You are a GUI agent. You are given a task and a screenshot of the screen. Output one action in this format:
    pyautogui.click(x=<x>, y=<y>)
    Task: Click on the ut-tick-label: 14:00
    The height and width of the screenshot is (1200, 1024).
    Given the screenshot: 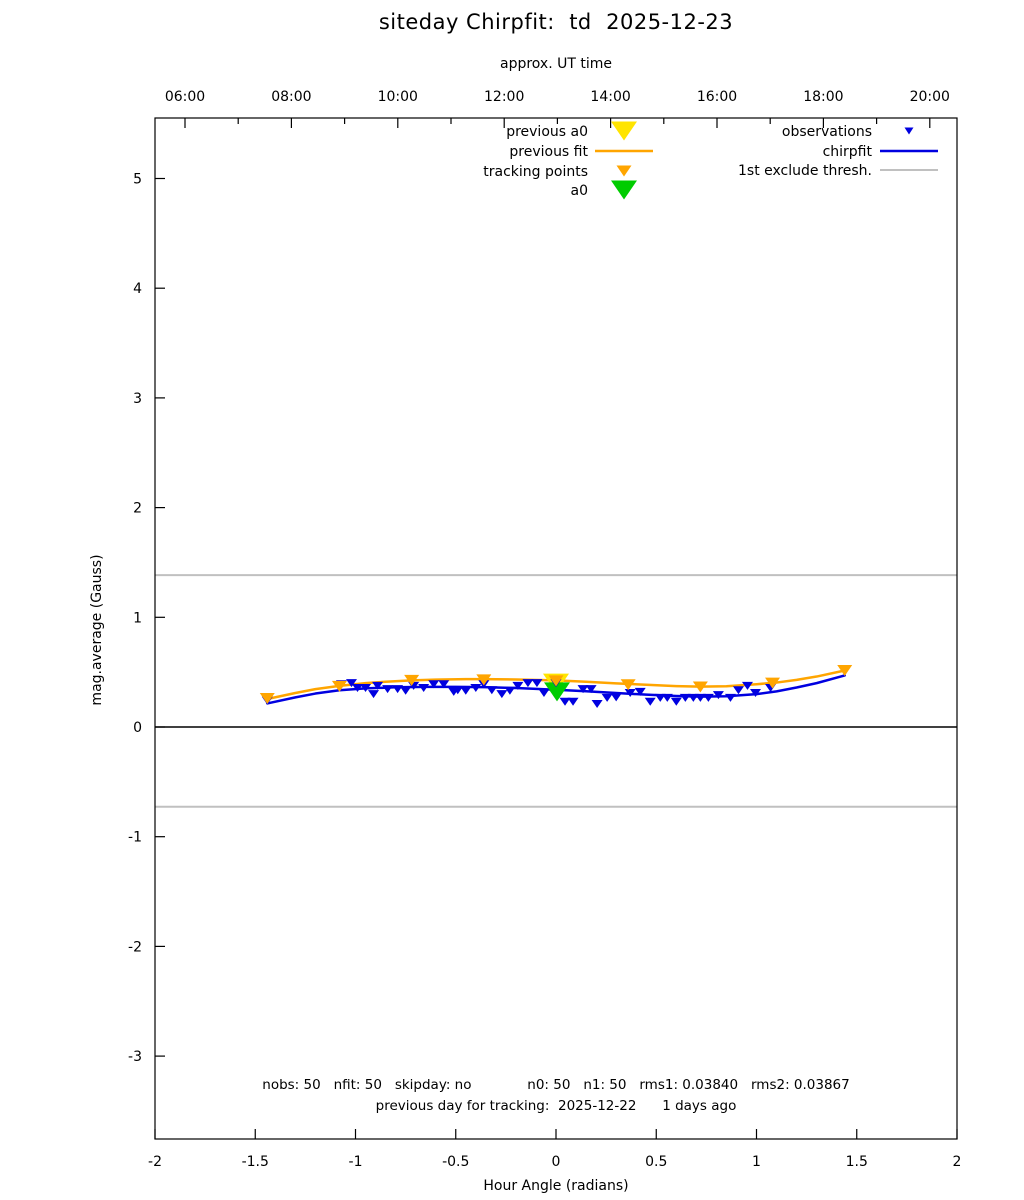 What is the action you would take?
    pyautogui.click(x=610, y=97)
    